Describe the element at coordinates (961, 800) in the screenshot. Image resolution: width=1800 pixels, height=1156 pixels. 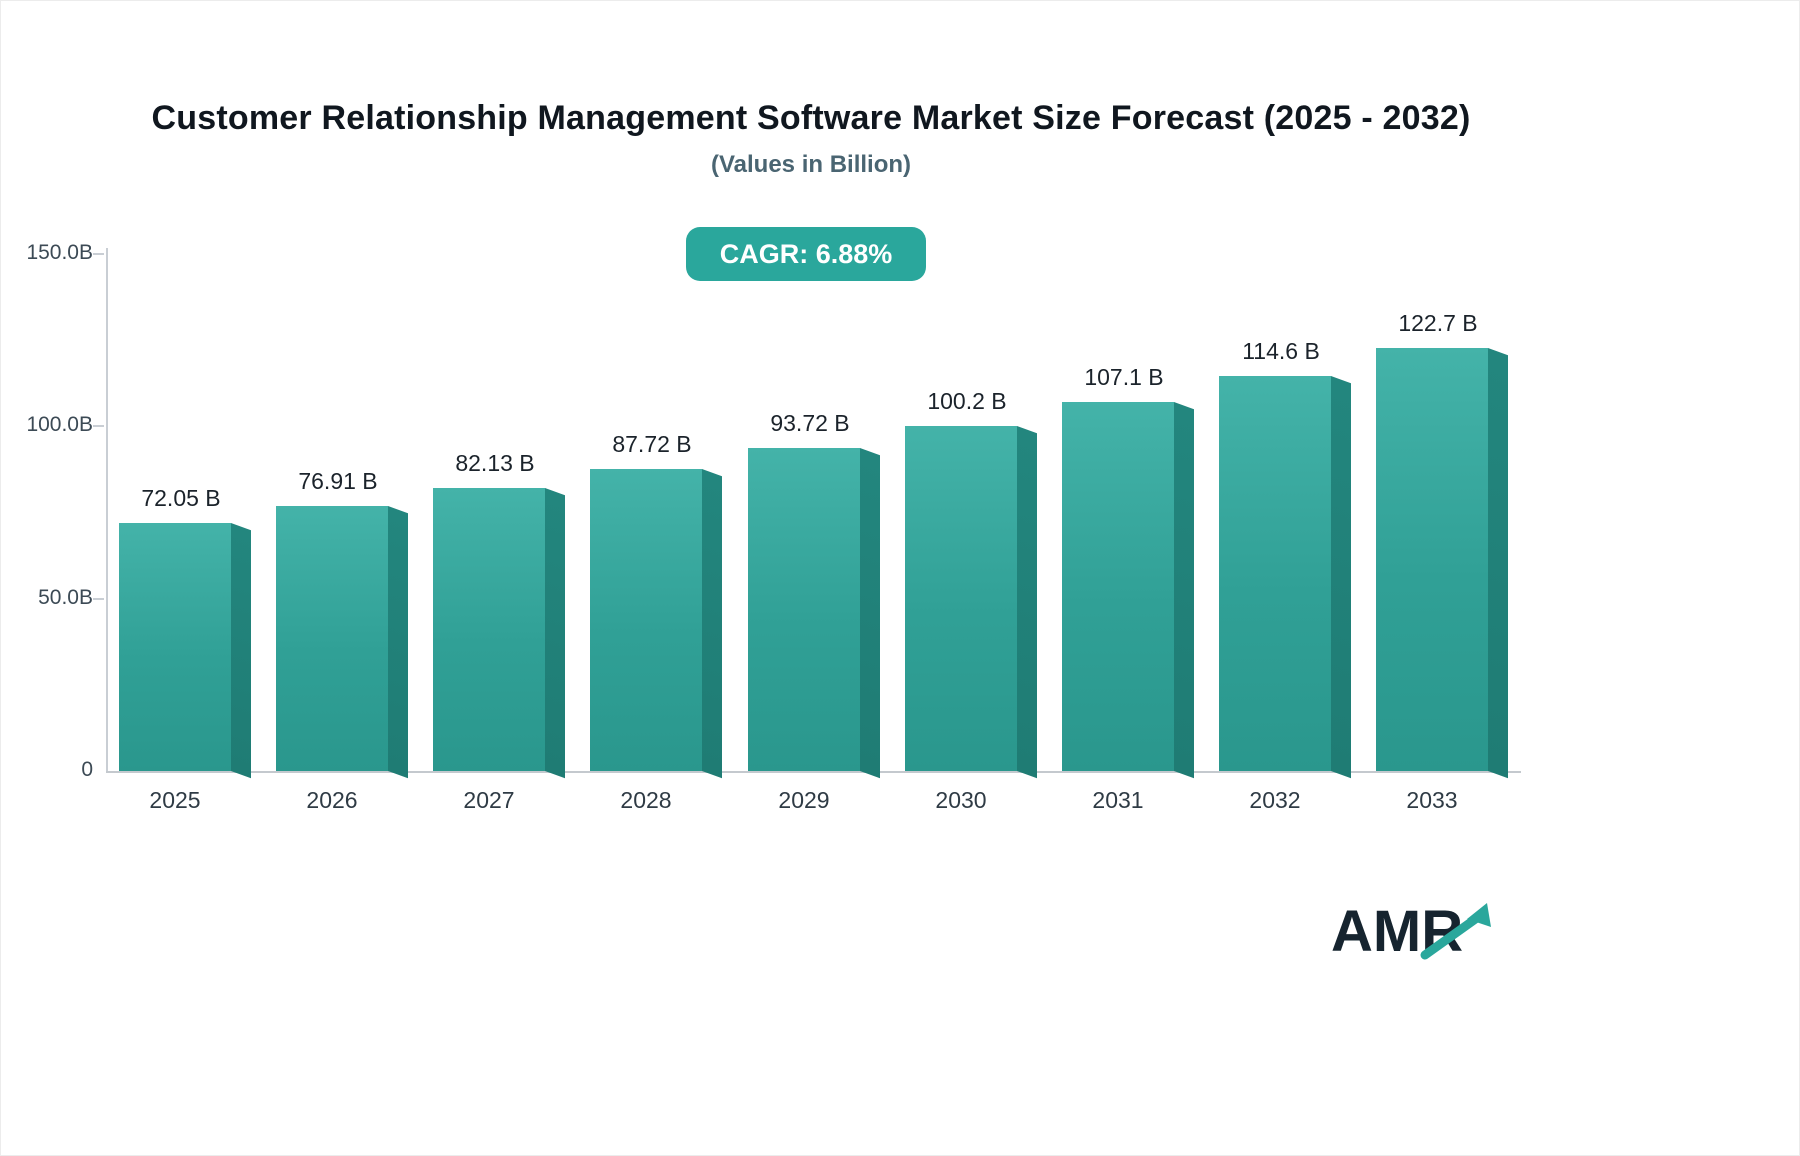
I see `x-axis-category-label: 2030` at that location.